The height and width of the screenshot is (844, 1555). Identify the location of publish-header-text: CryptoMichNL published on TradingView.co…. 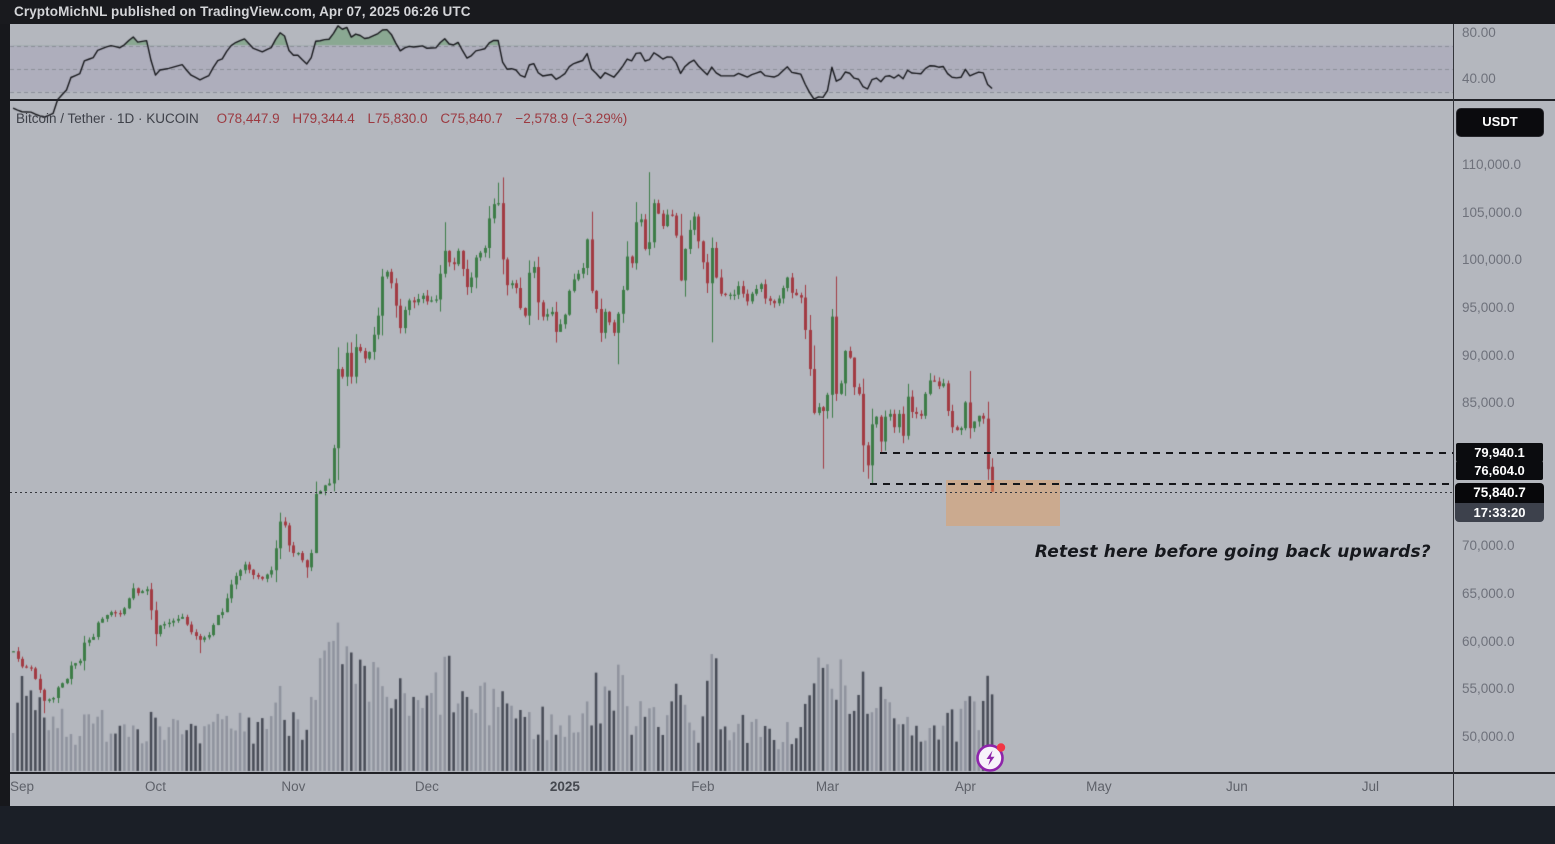
(242, 11).